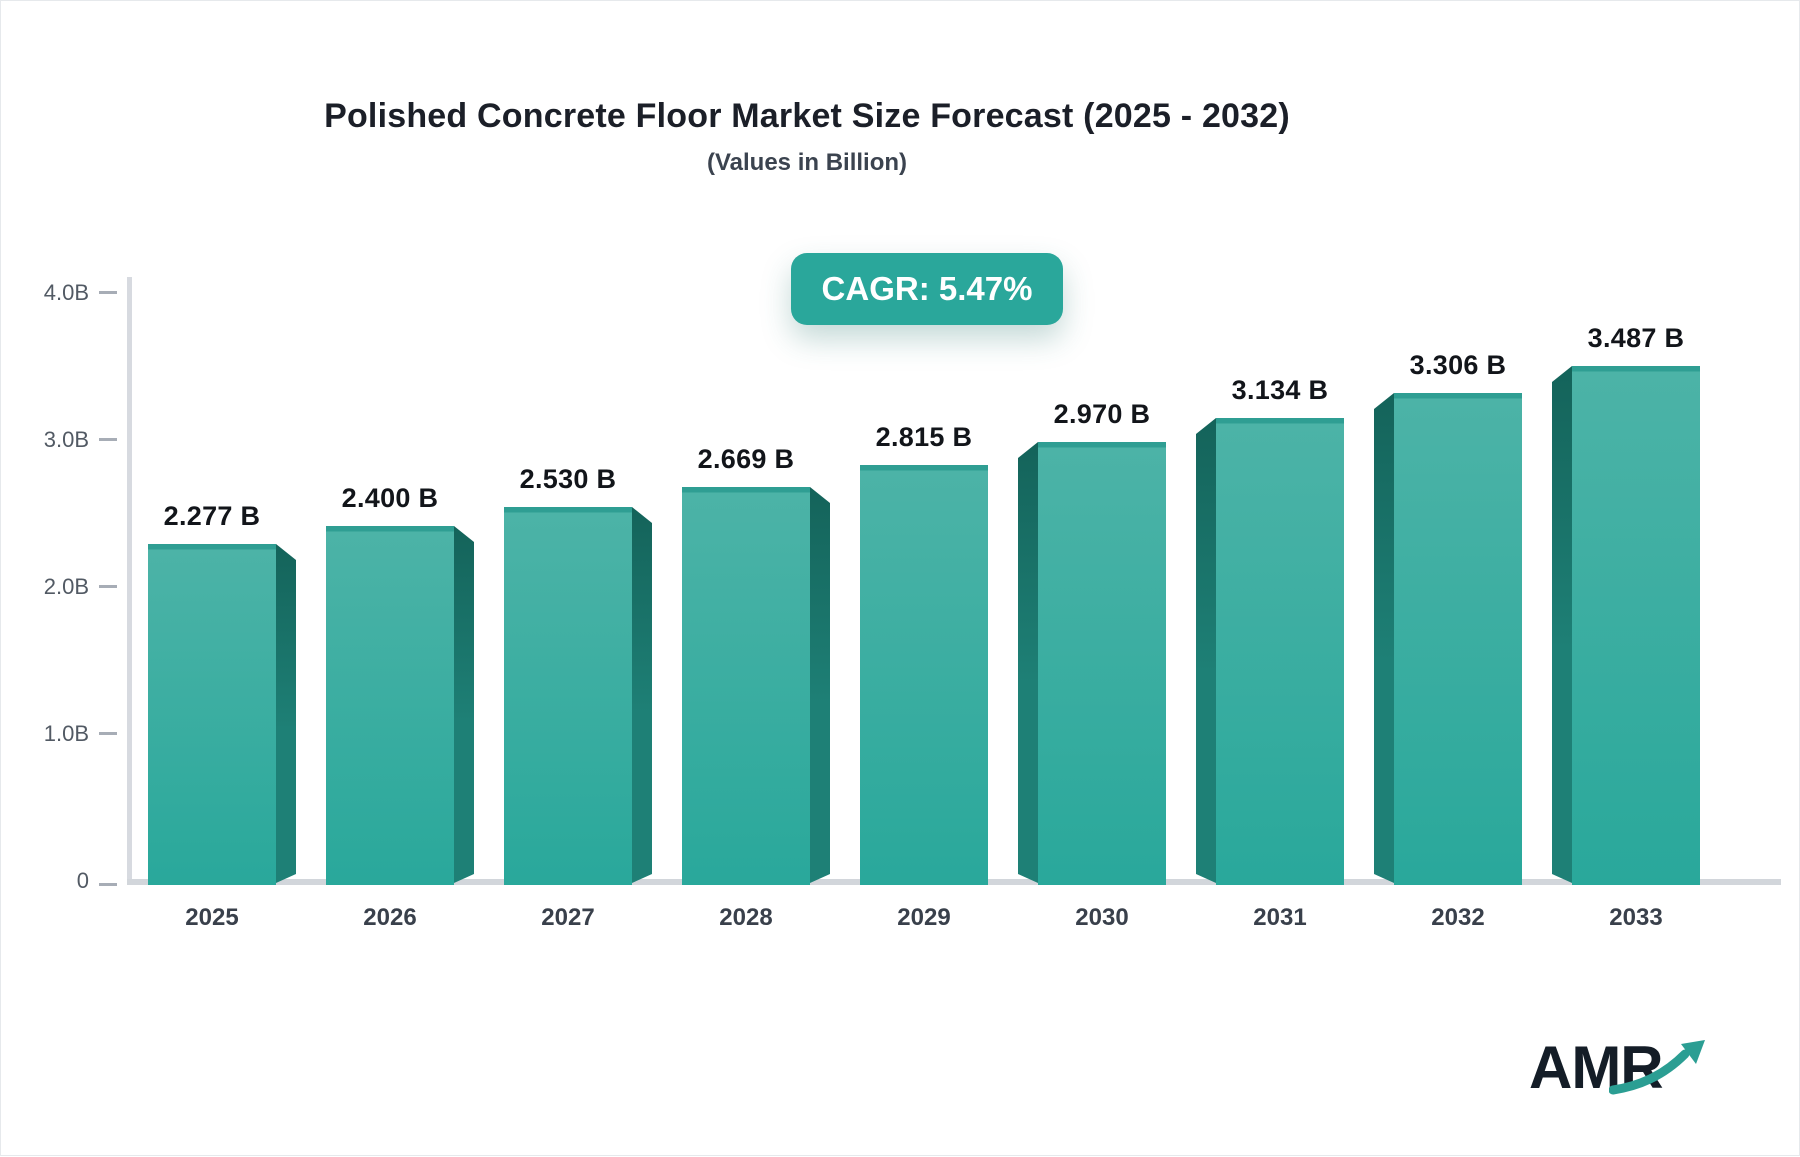 Image resolution: width=1800 pixels, height=1157 pixels. I want to click on amr-logo: AMR, so click(1624, 1073).